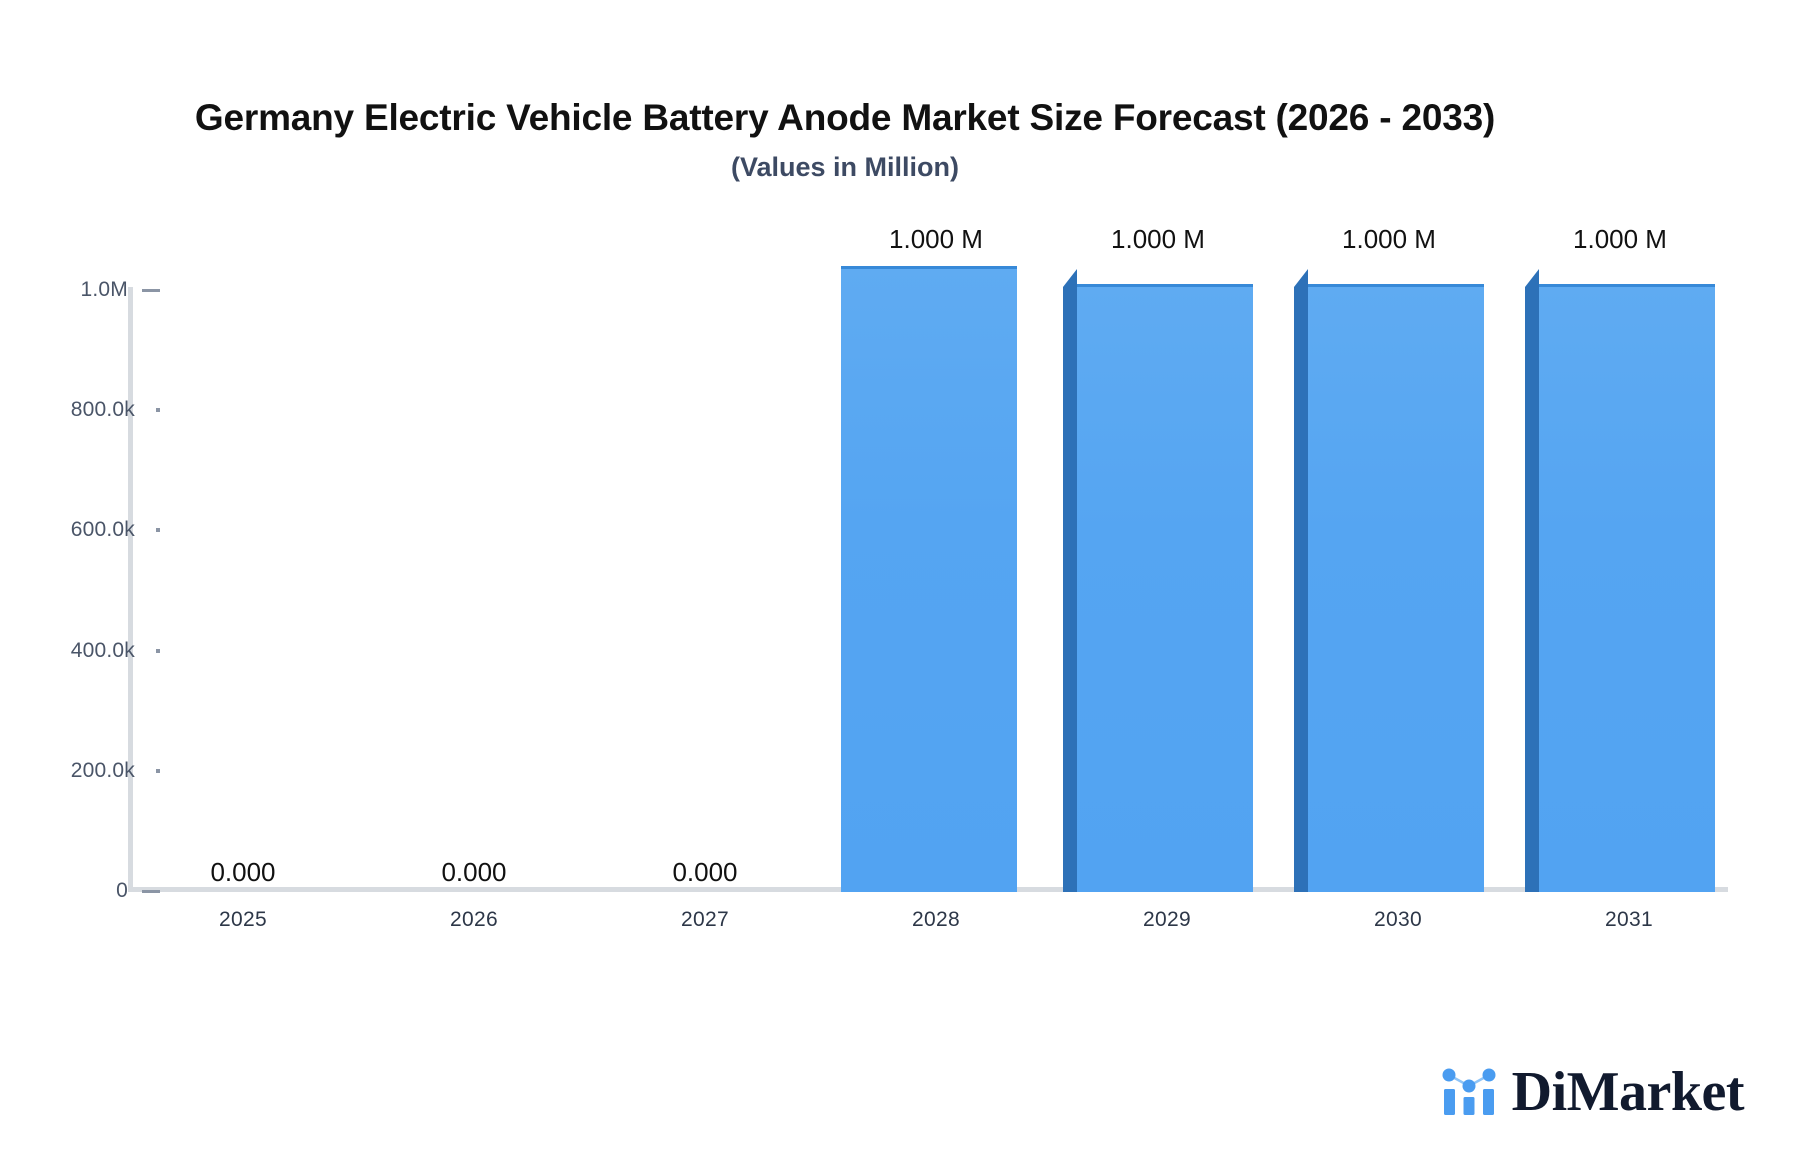 This screenshot has height=1156, width=1800. I want to click on bar-2029: 1.000 M, so click(1158, 558).